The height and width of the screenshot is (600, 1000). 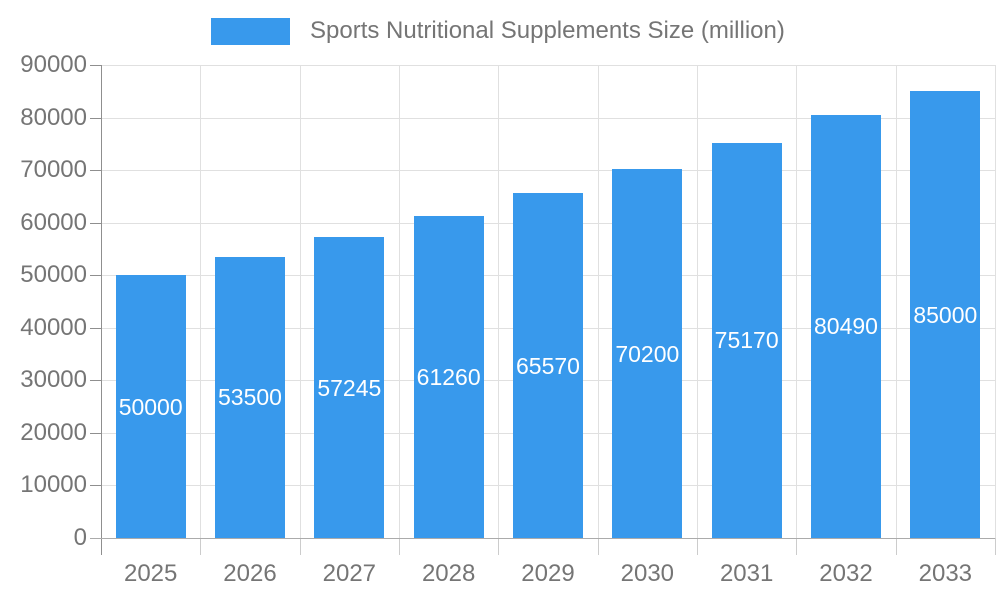 I want to click on x-axis-tick-label: 2029, so click(x=548, y=573).